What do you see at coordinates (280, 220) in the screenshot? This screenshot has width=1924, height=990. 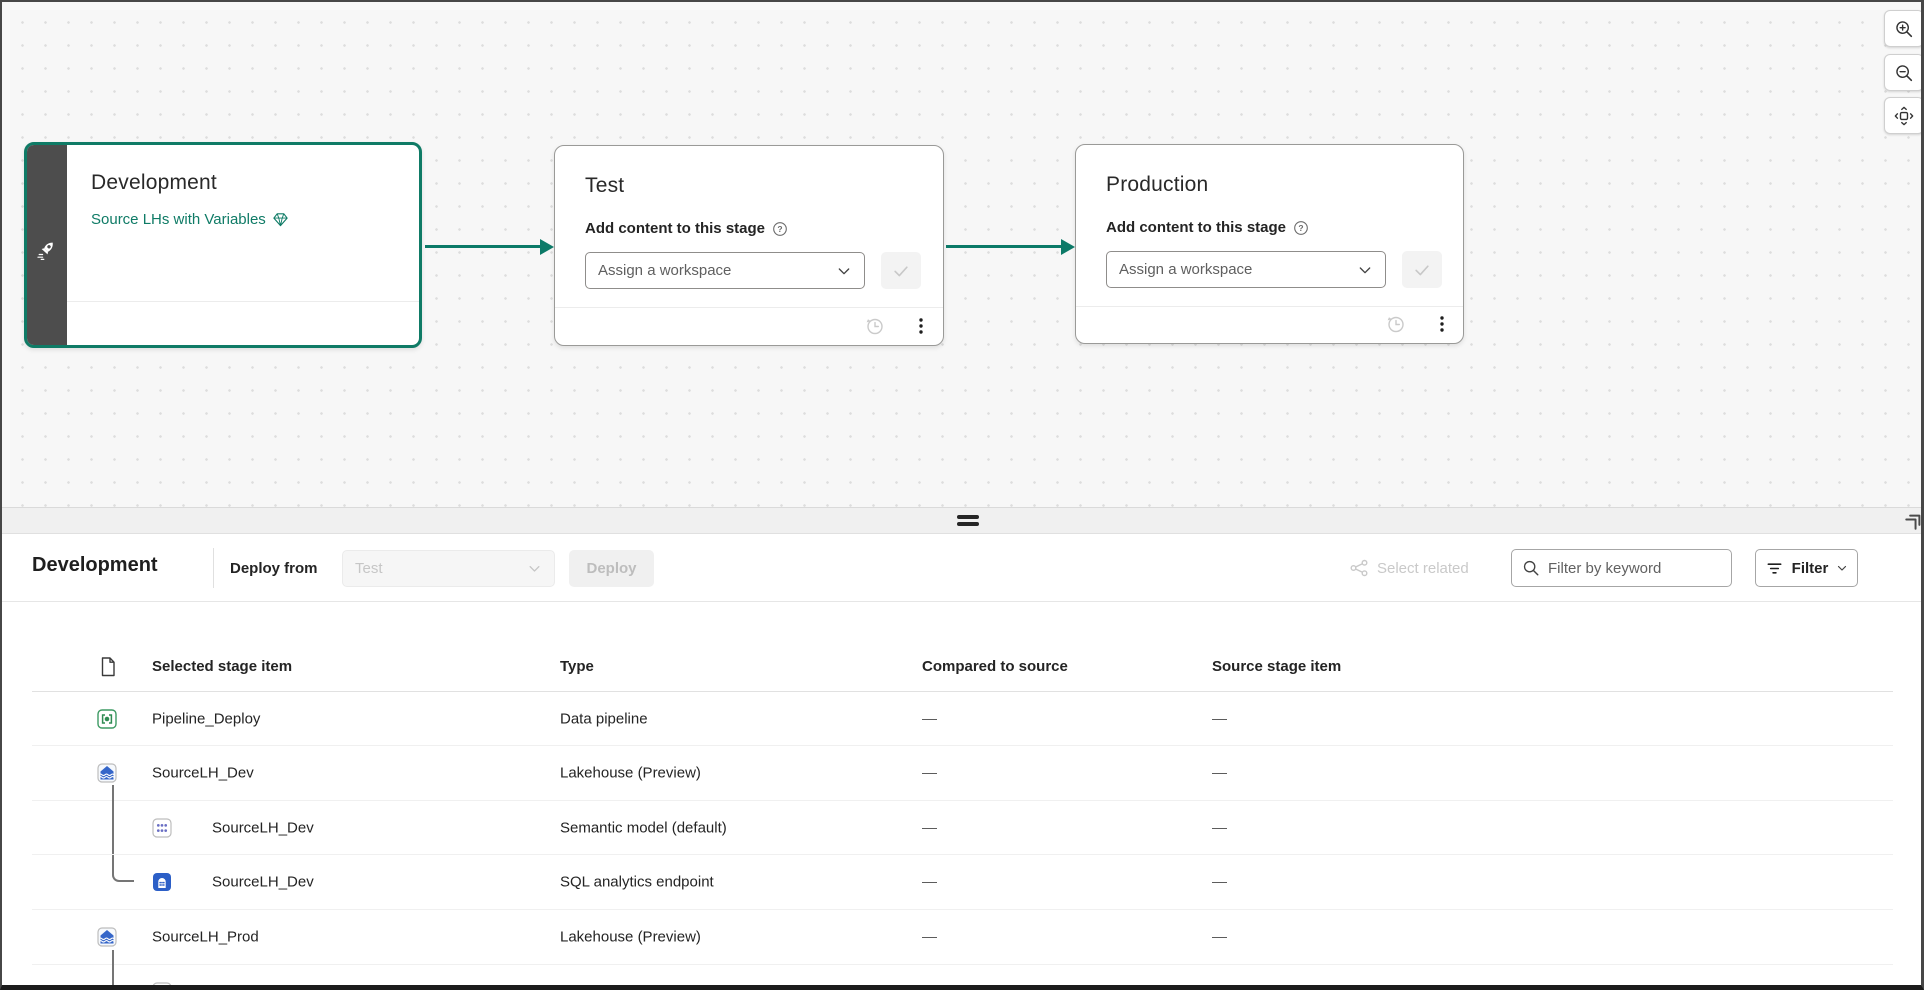 I see `gem-icon` at bounding box center [280, 220].